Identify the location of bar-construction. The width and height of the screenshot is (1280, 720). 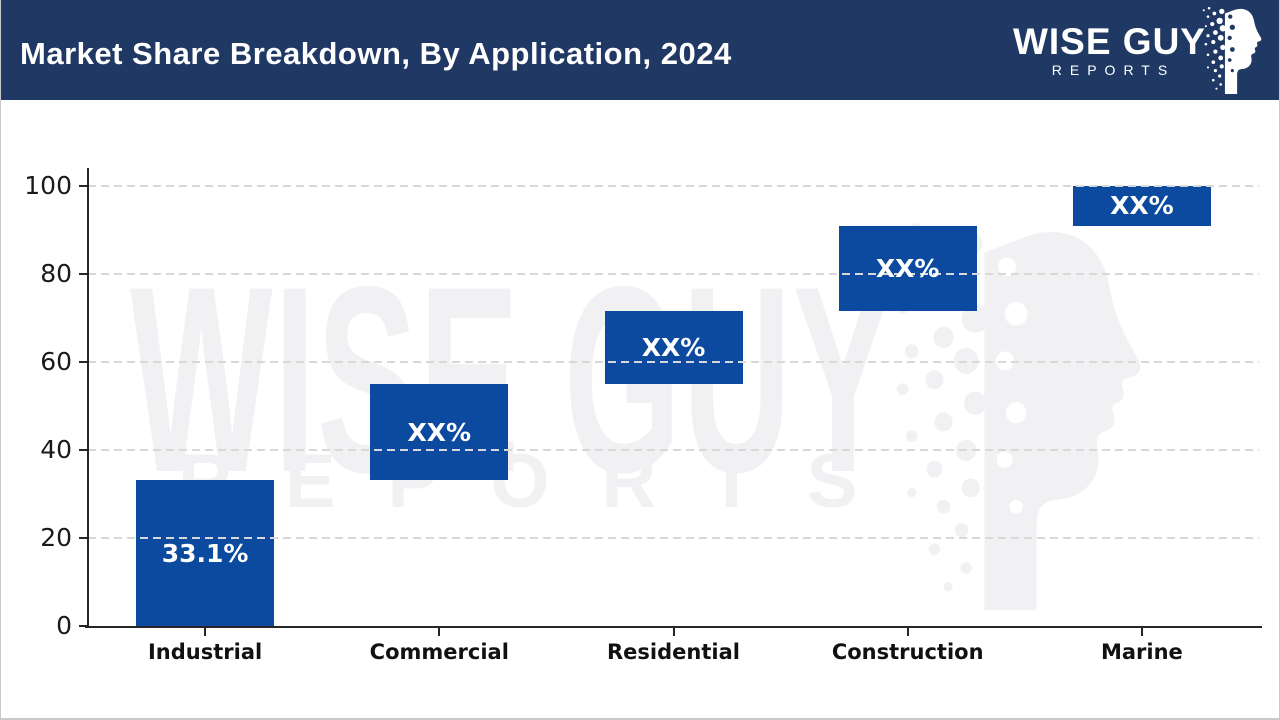
(907, 268).